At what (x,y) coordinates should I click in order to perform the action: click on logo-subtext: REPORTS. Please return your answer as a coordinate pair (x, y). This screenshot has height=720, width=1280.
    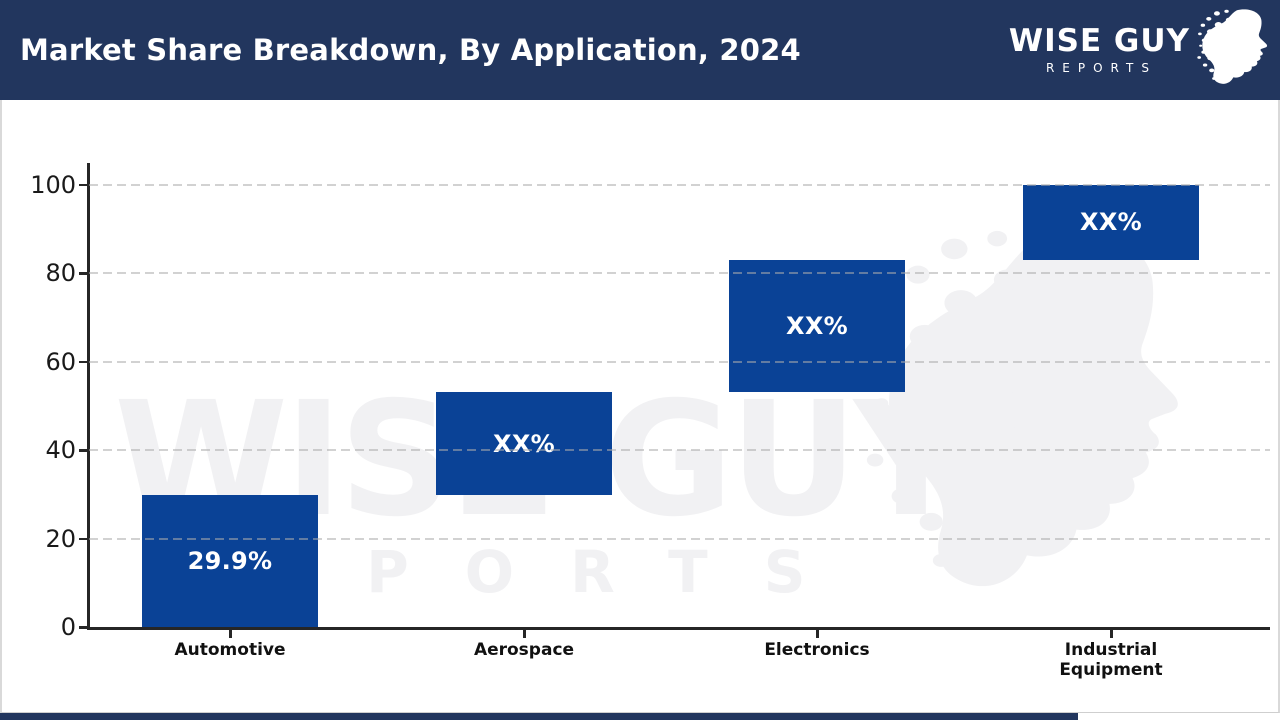
    Looking at the image, I should click on (1101, 67).